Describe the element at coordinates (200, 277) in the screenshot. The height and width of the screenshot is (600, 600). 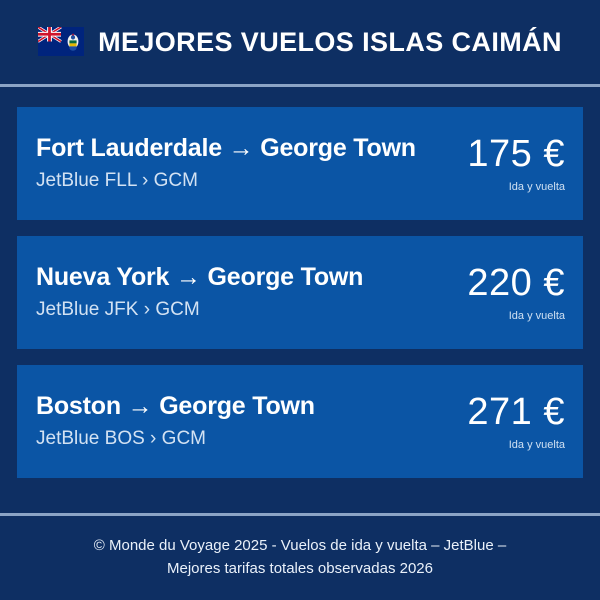
I see `flight-route: Nueva York → George Town` at that location.